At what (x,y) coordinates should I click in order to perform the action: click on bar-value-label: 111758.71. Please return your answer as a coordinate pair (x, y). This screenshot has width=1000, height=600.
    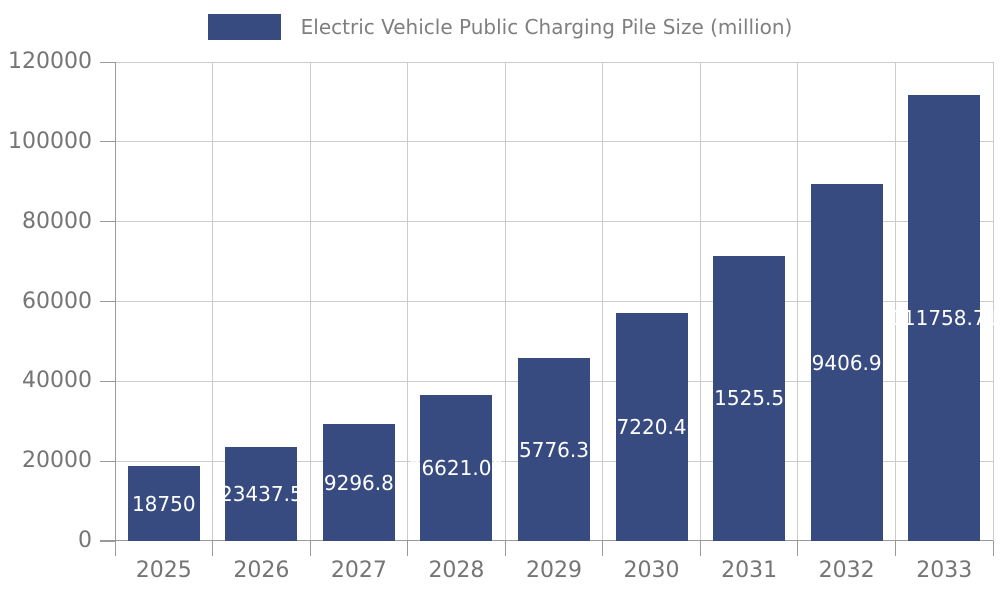
    Looking at the image, I should click on (944, 317).